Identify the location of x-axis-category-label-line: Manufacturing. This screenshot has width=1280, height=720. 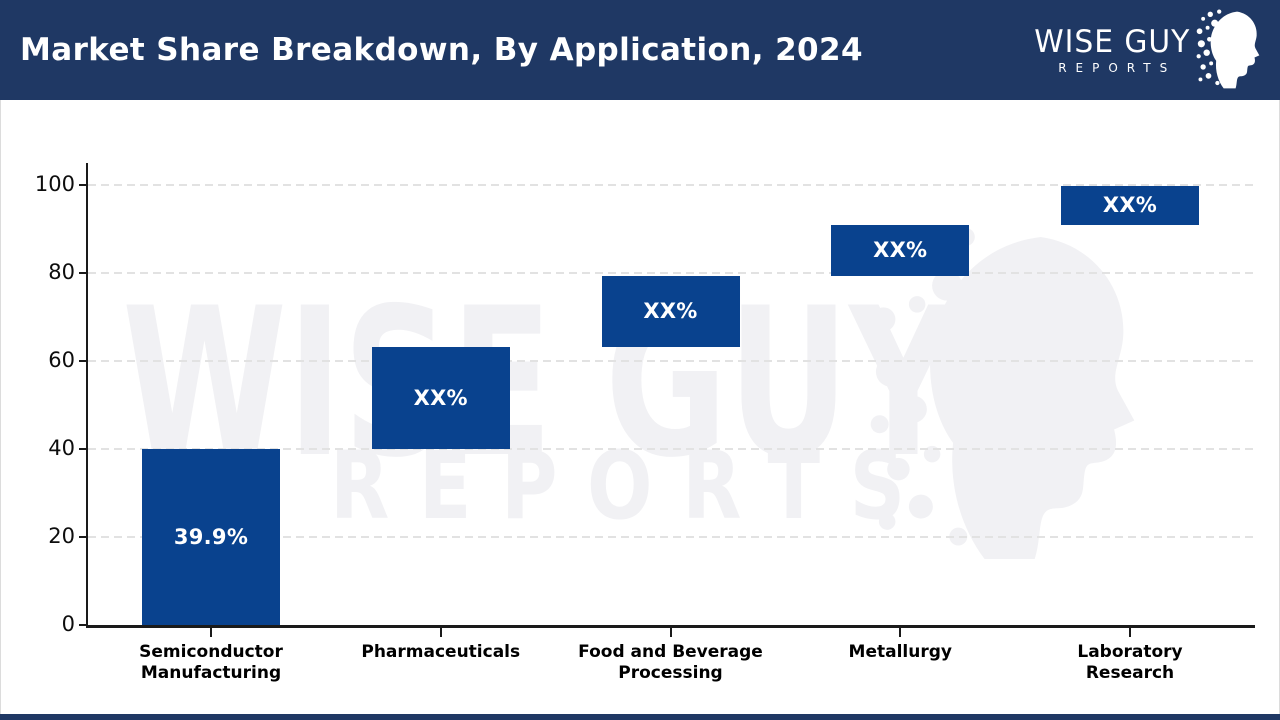
(211, 673).